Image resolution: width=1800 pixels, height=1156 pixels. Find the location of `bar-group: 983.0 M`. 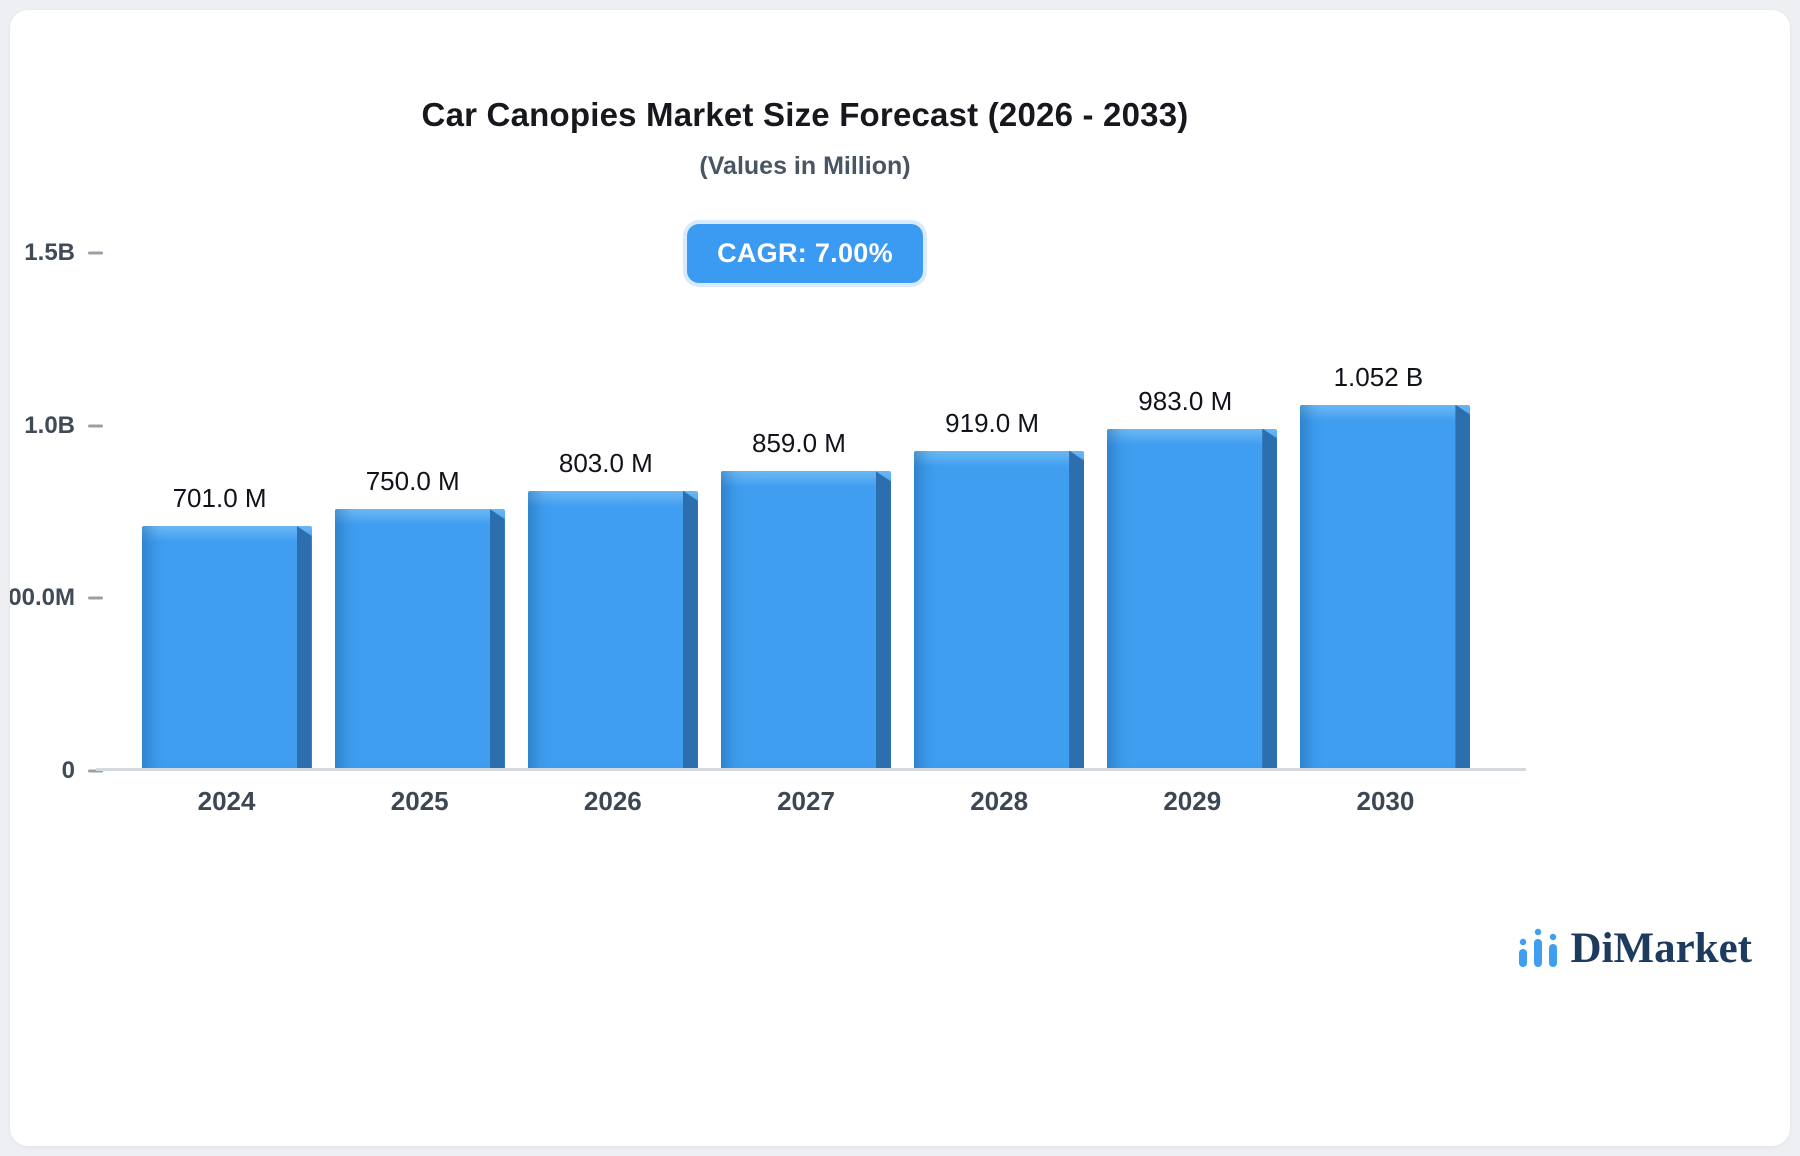

bar-group: 983.0 M is located at coordinates (1192, 510).